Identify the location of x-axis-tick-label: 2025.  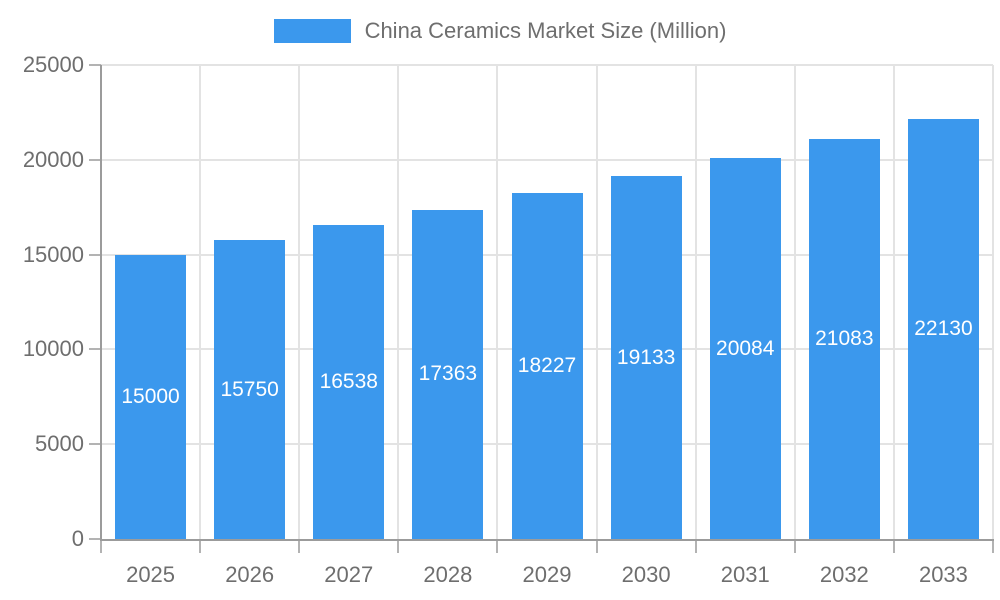
(151, 574).